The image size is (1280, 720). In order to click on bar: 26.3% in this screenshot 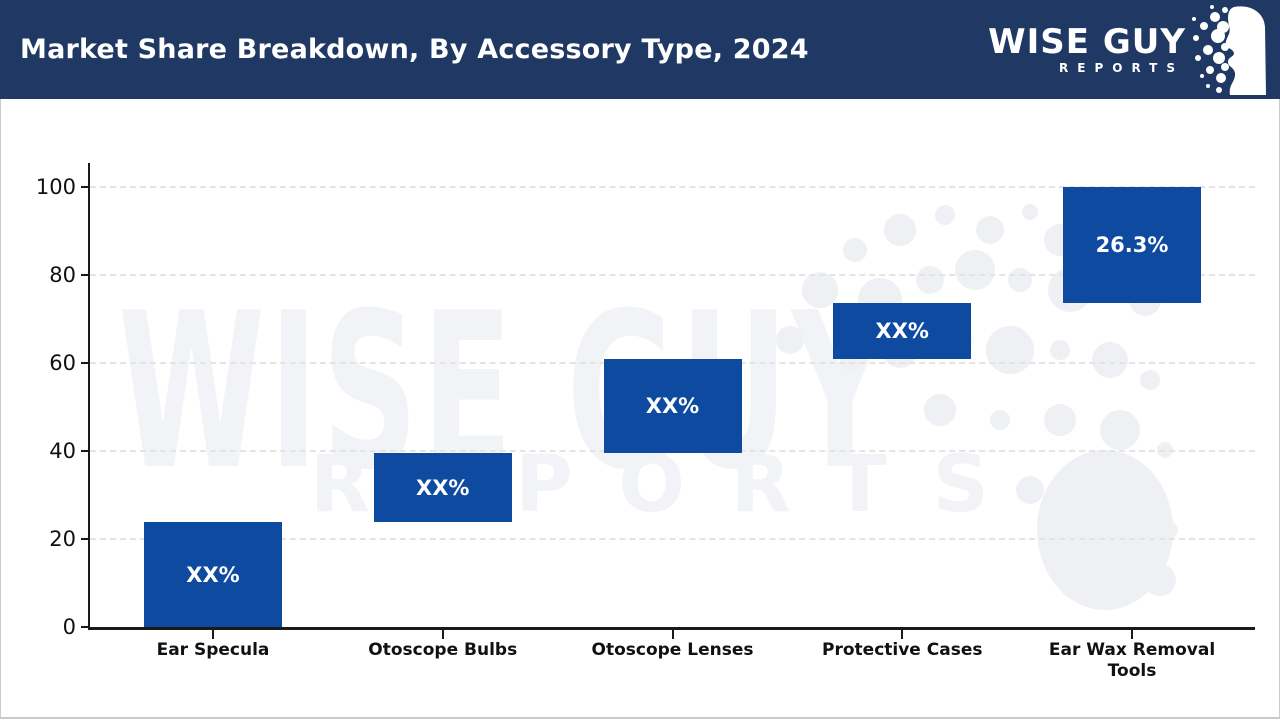, I will do `click(1132, 245)`.